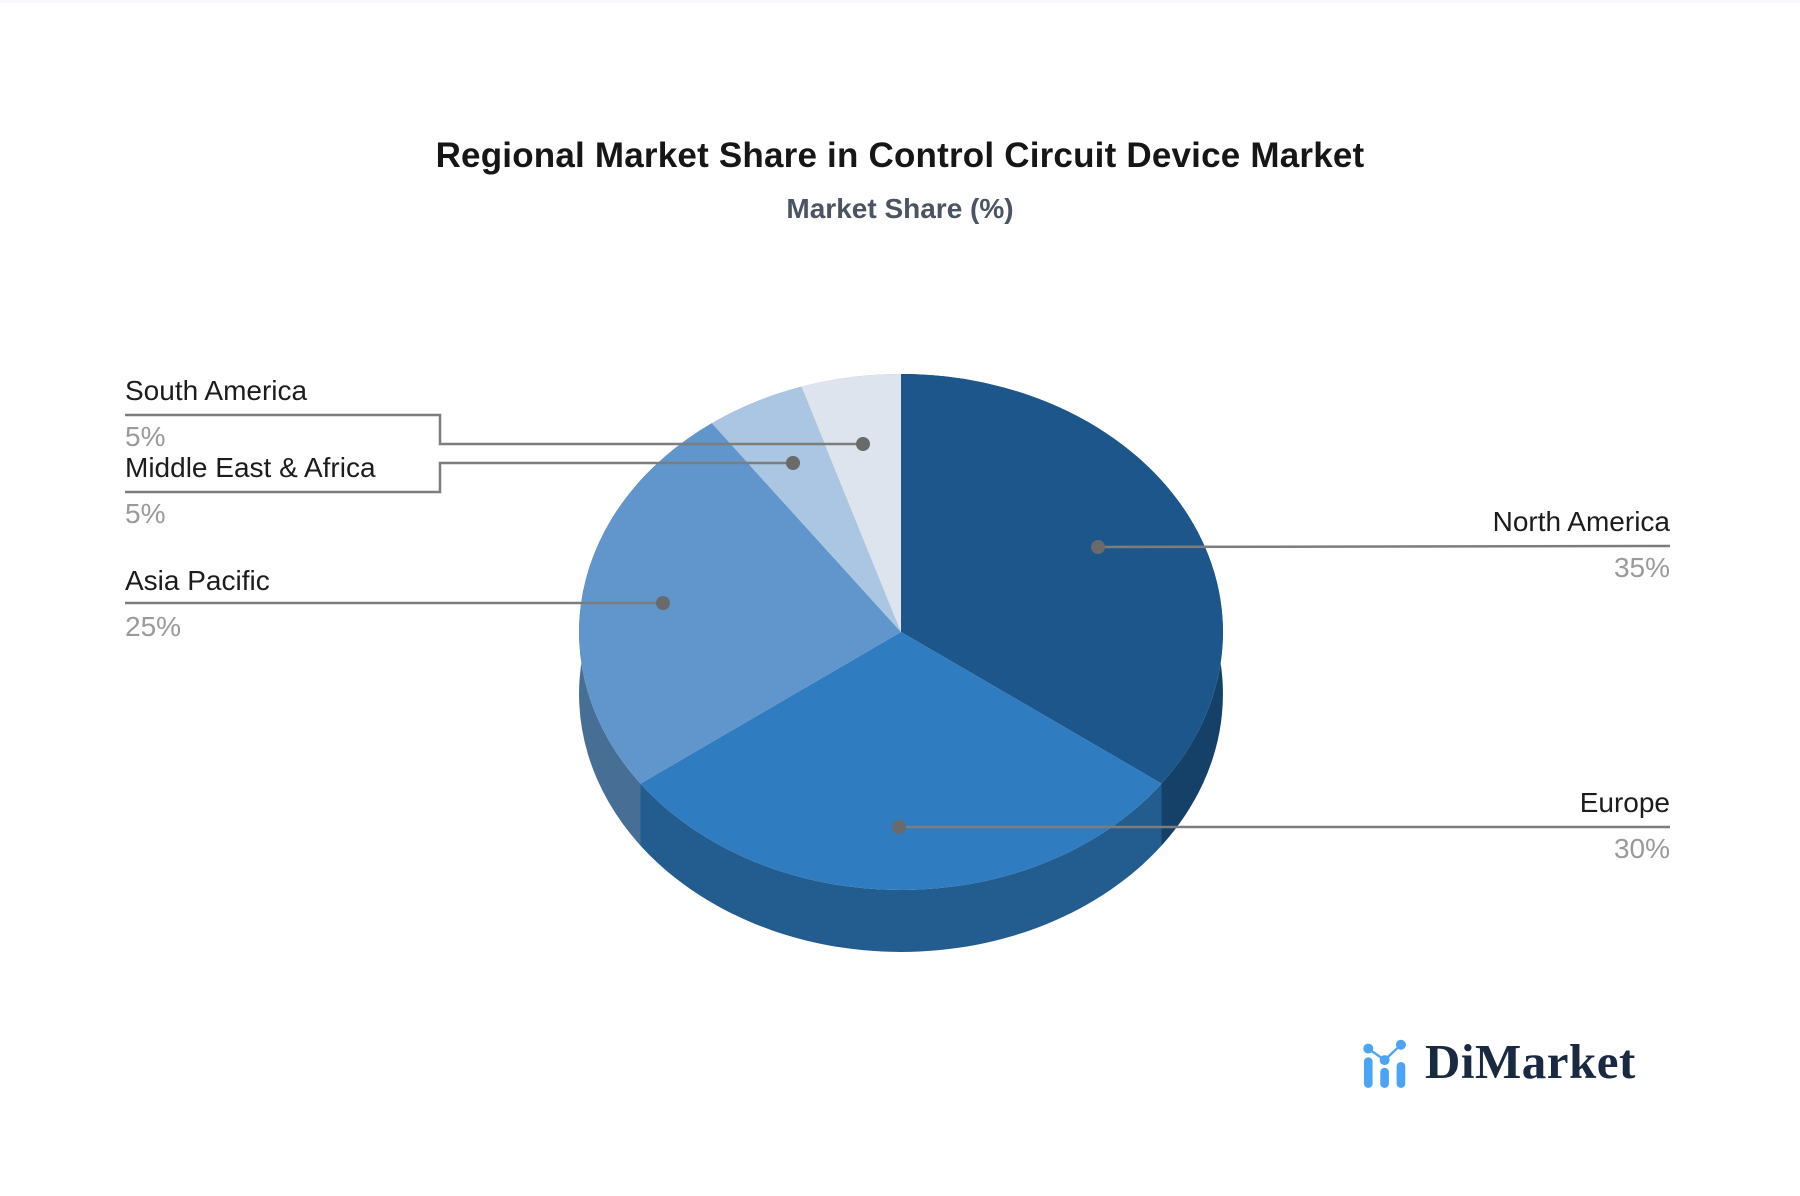 The image size is (1800, 1196). Describe the element at coordinates (1624, 802) in the screenshot. I see `callout-label: Europe` at that location.